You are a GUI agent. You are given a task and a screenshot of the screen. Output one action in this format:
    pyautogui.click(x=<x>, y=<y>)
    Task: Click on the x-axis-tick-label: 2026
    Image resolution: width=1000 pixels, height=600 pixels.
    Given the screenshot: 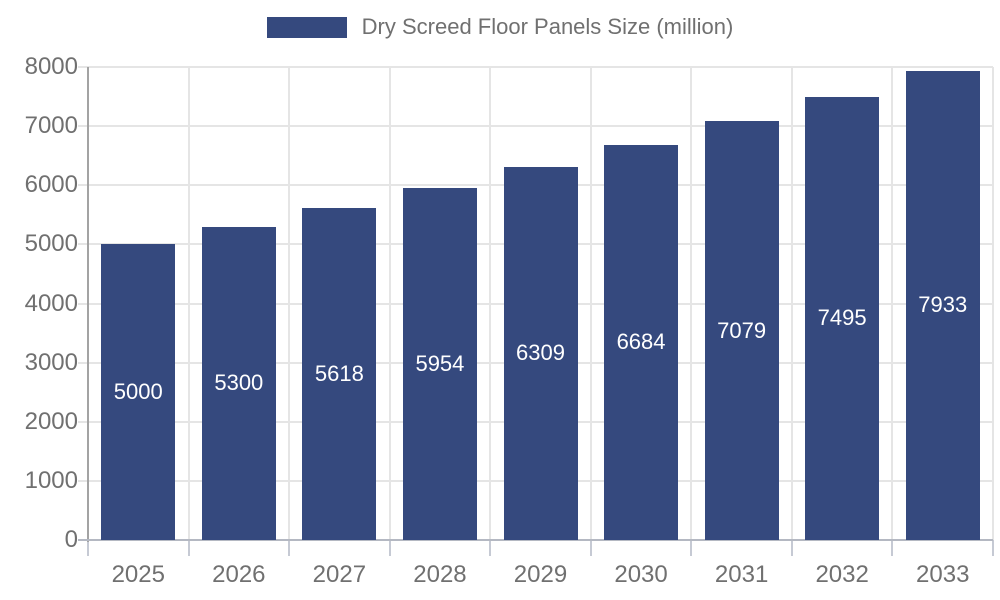 What is the action you would take?
    pyautogui.click(x=239, y=574)
    